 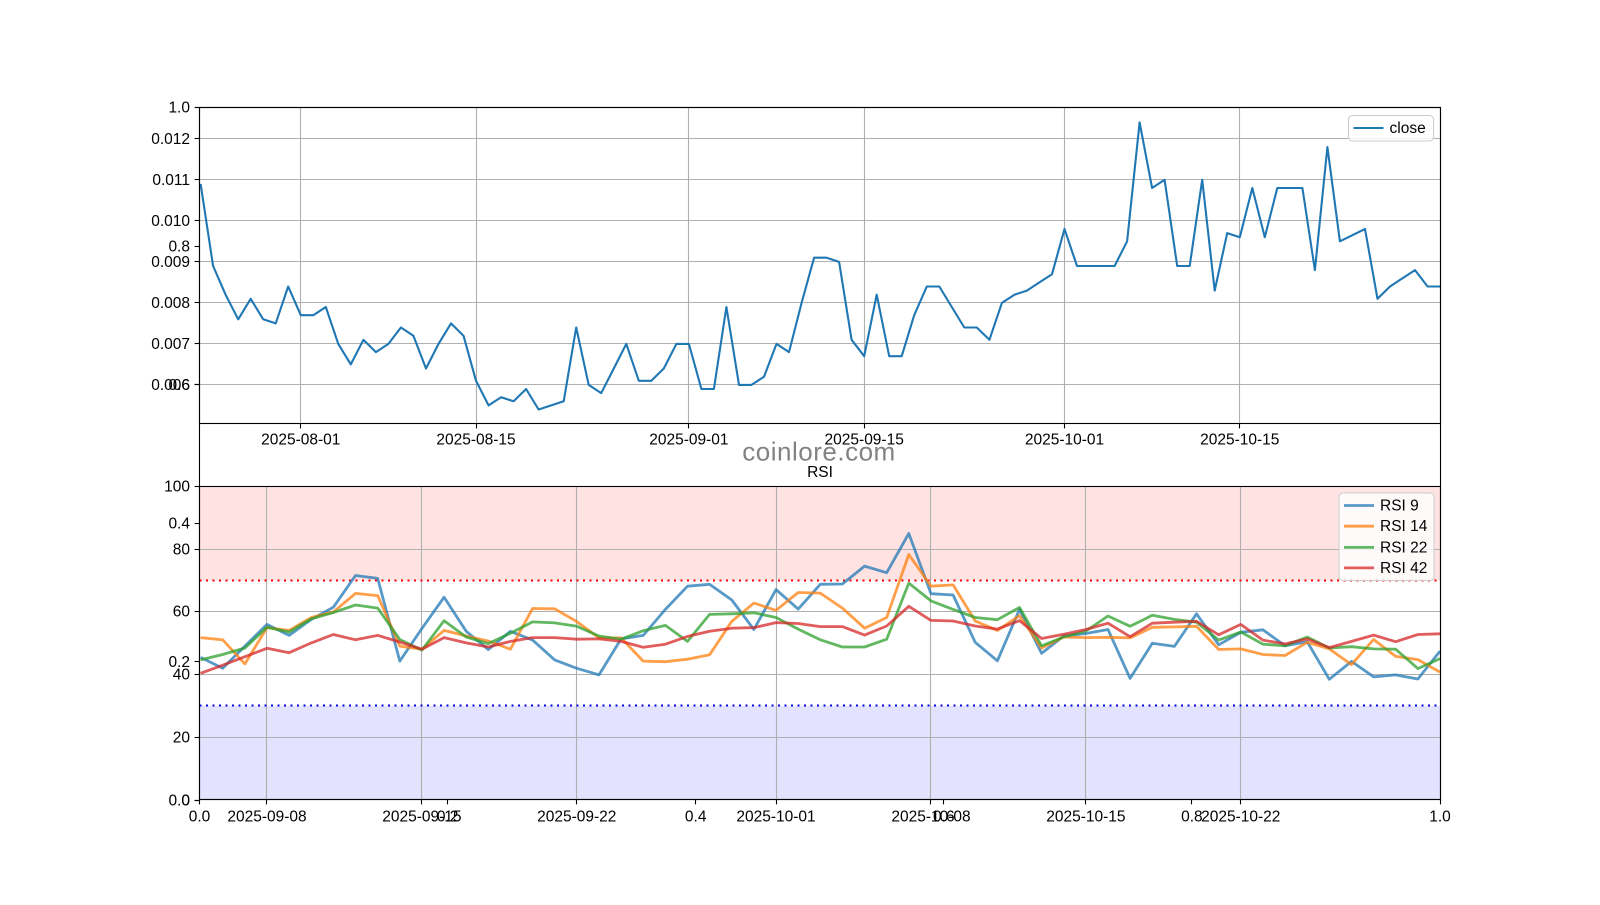 What do you see at coordinates (266, 817) in the screenshot?
I see `svg-text: 2025-09-08` at bounding box center [266, 817].